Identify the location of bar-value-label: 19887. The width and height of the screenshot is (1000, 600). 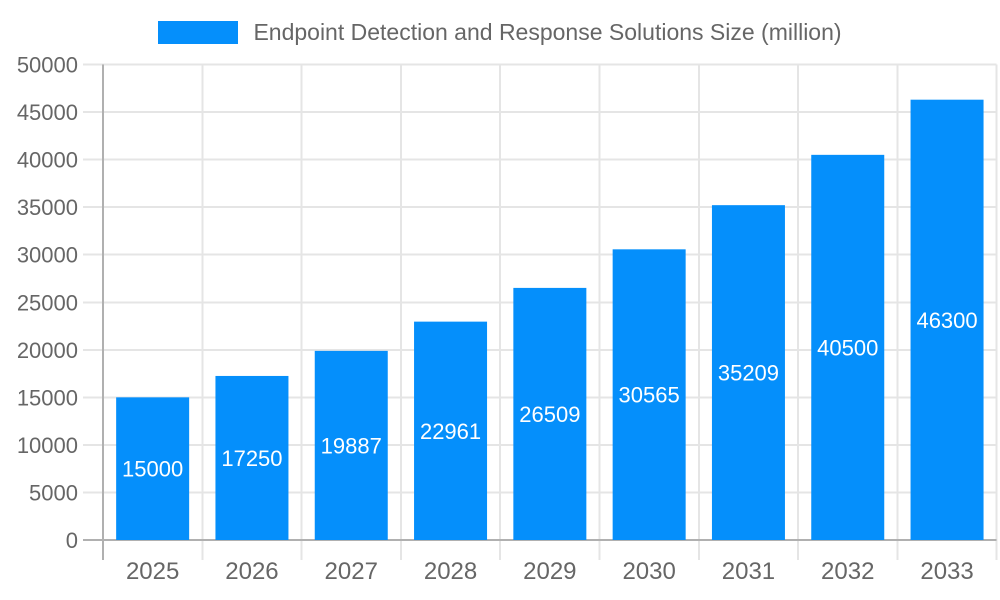
(351, 445).